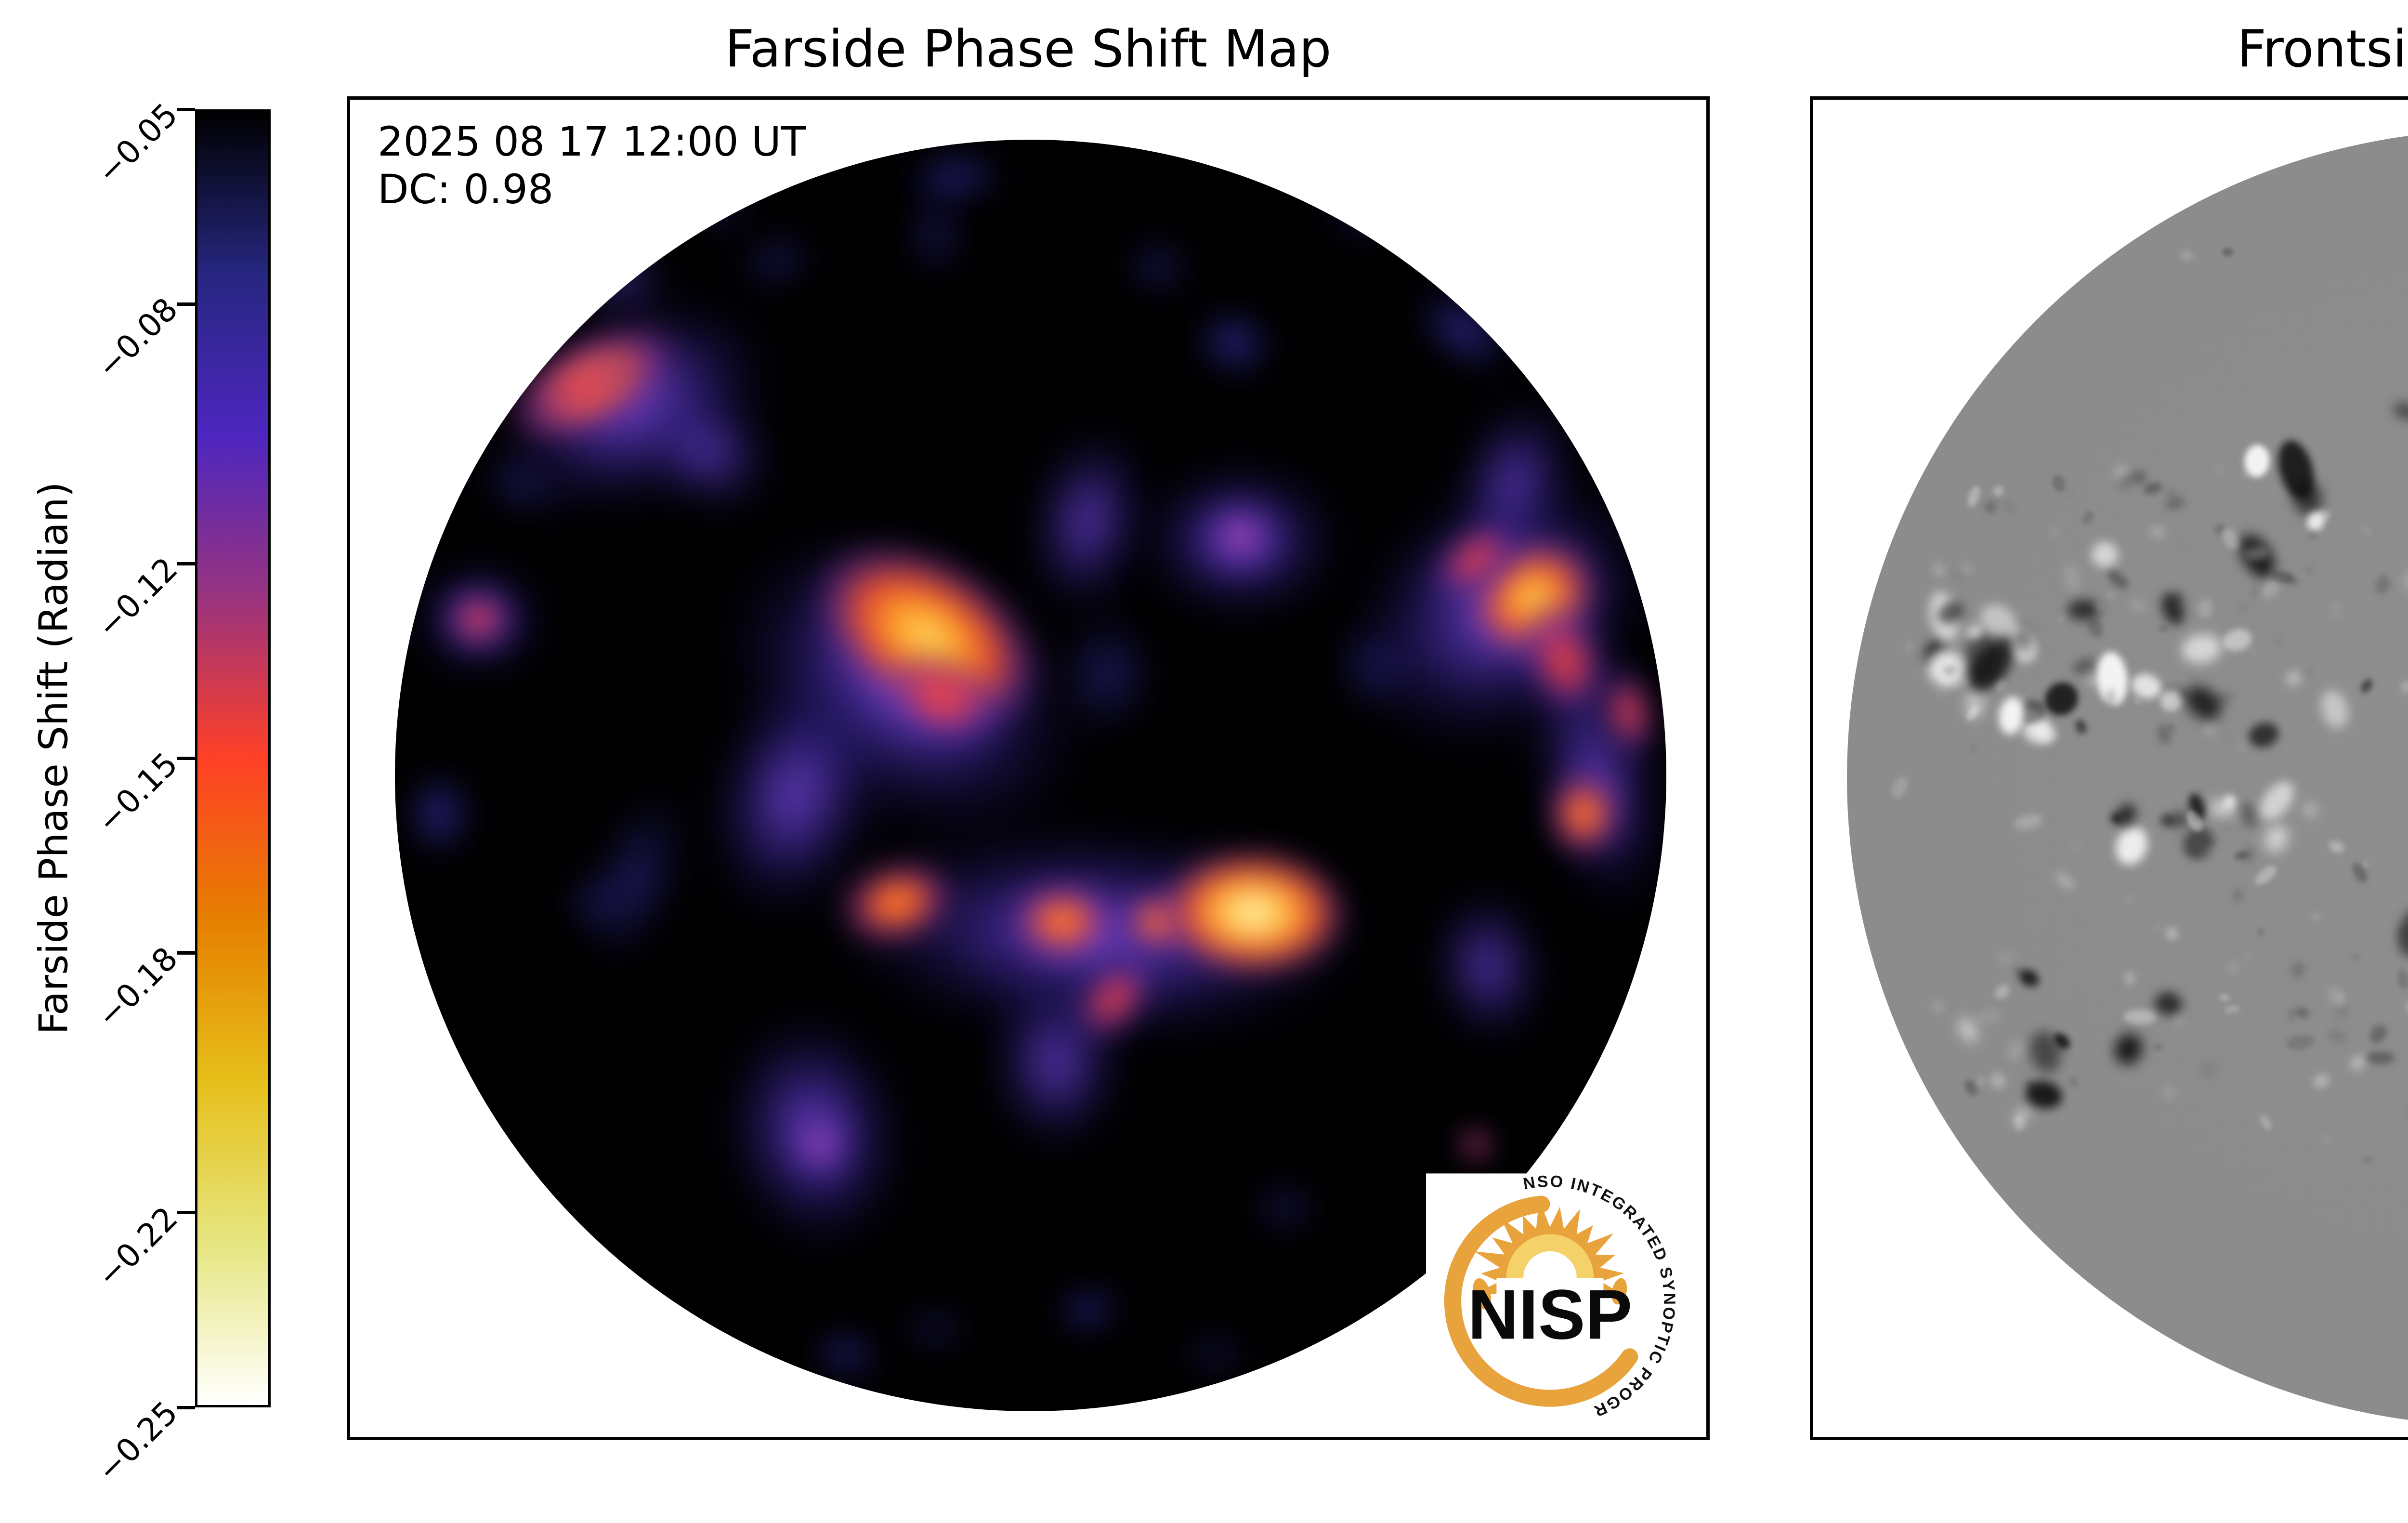 The image size is (2408, 1523). Describe the element at coordinates (2322, 49) in the screenshot. I see `frontside-title: Frontside Mag Map` at that location.